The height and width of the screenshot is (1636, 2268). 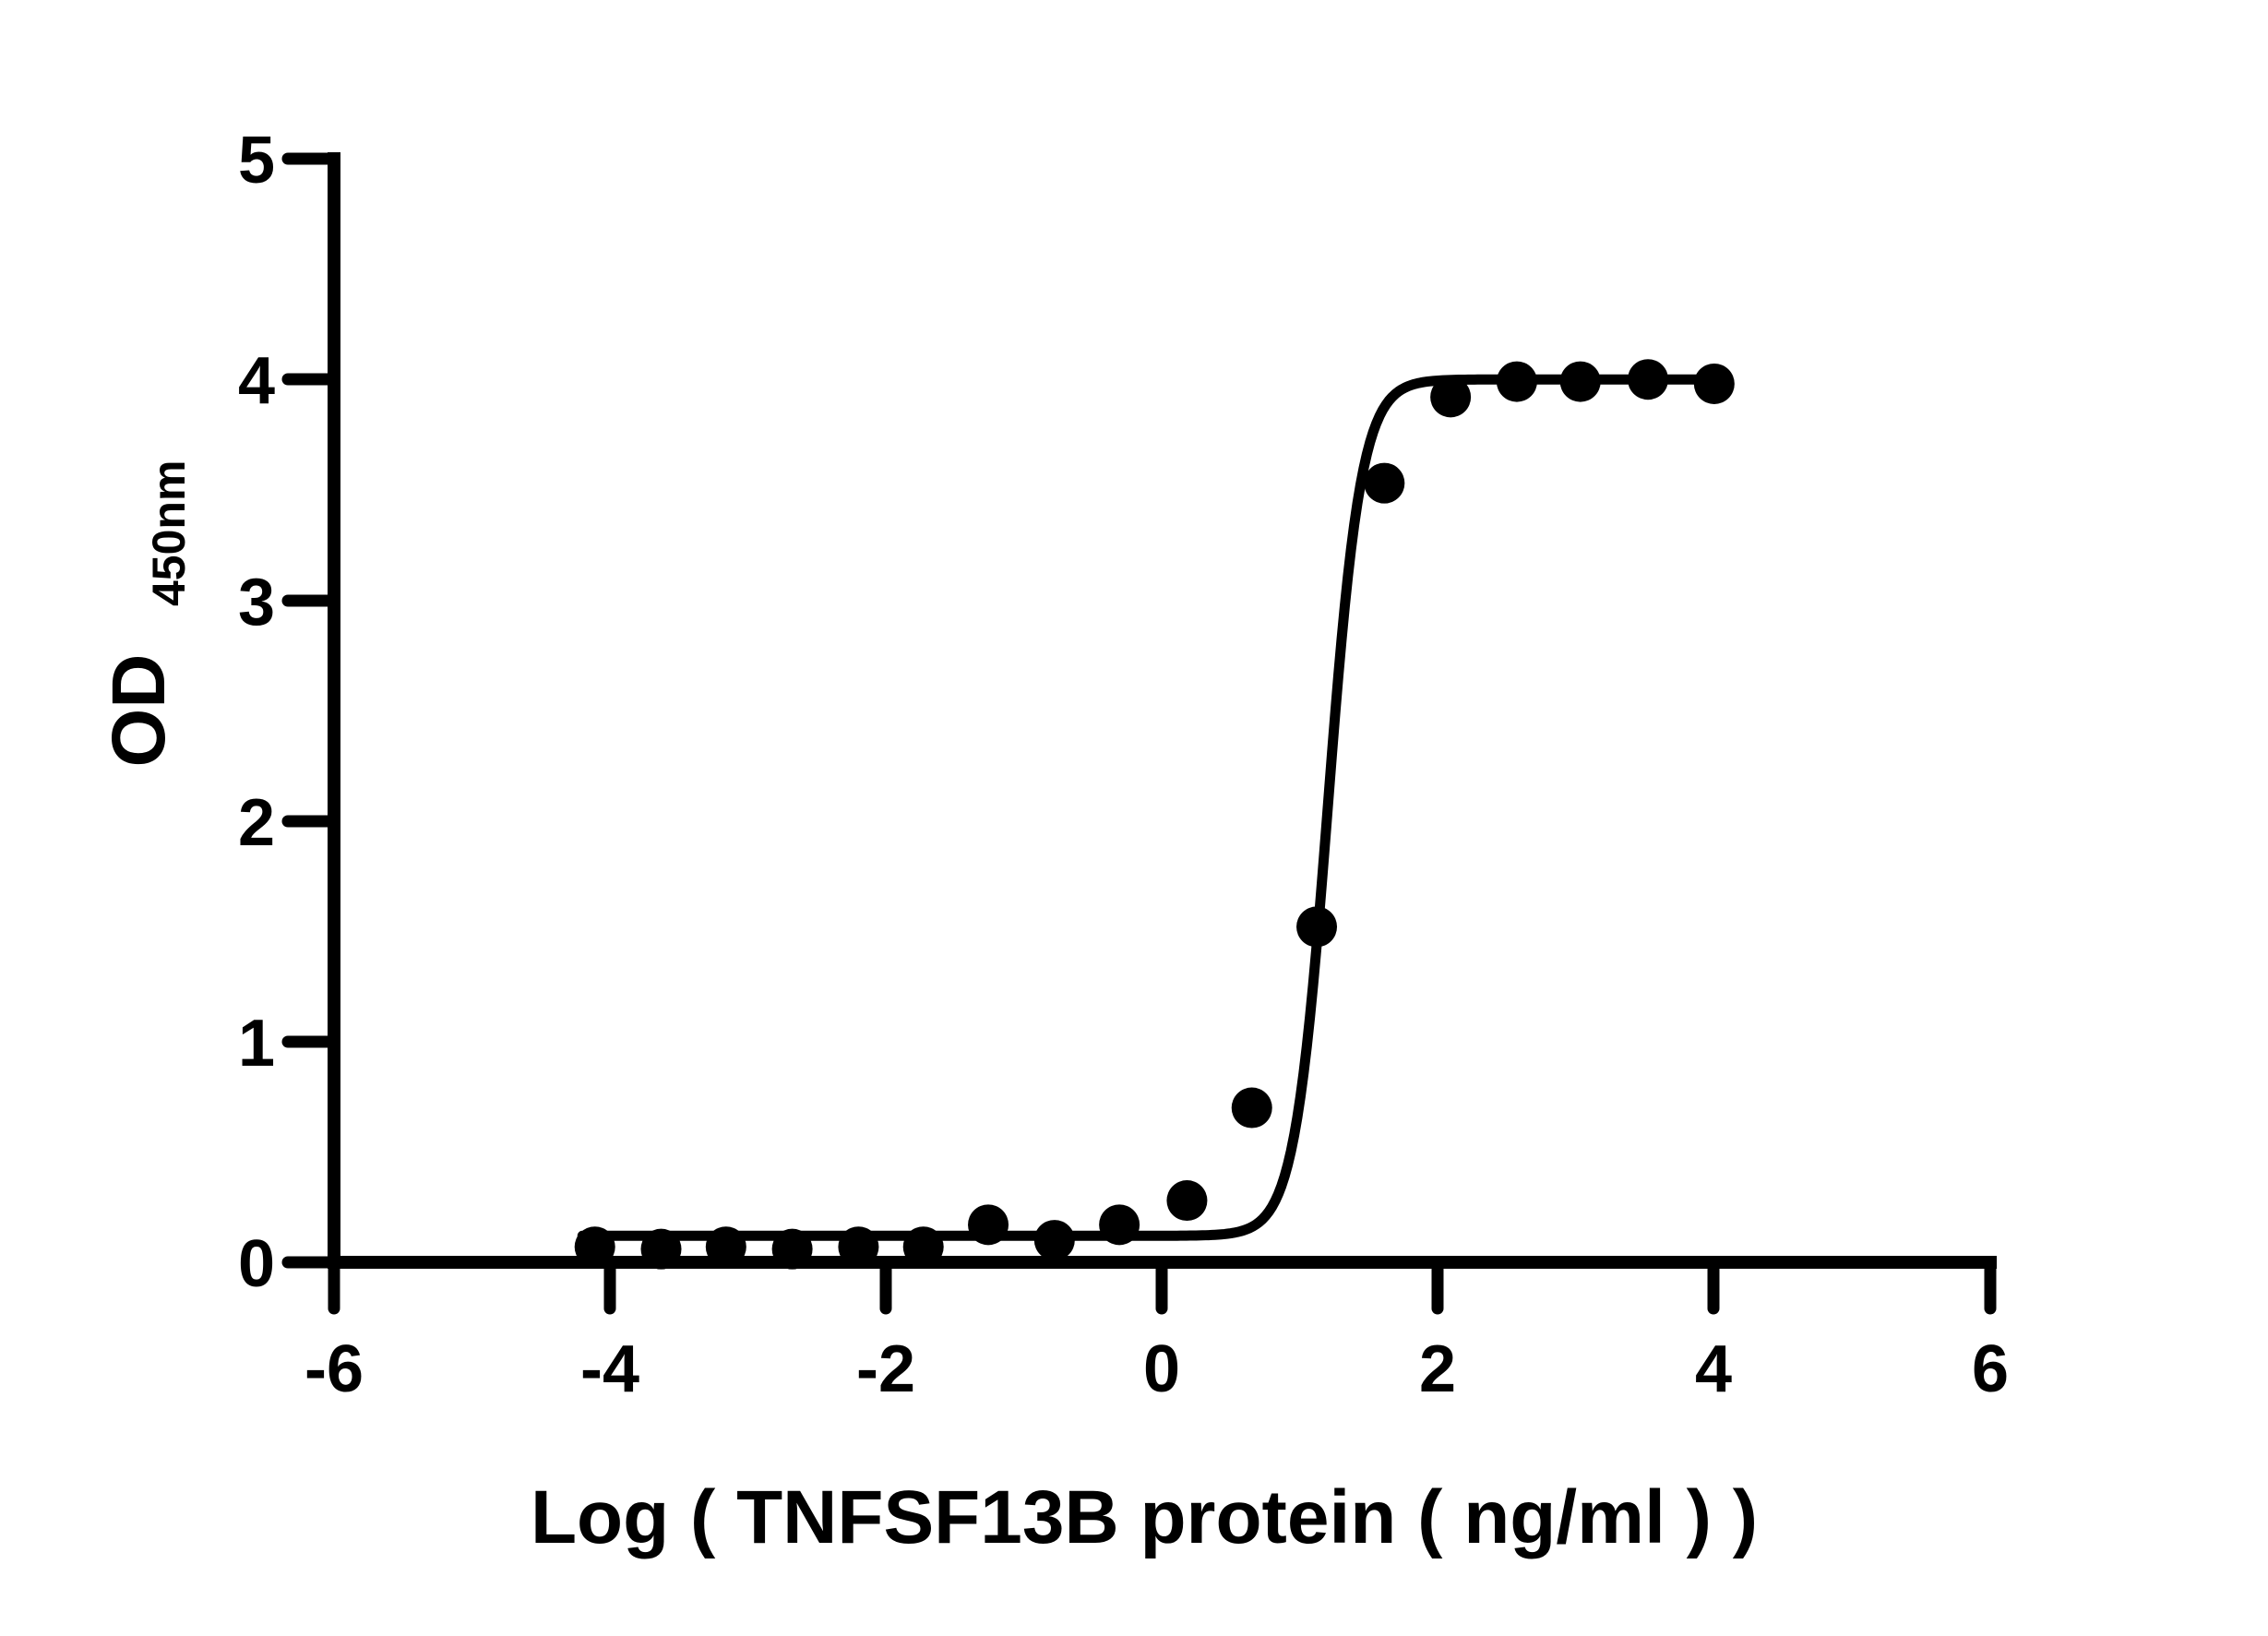 What do you see at coordinates (146, 614) in the screenshot?
I see `y-axis-title: OD 450nm` at bounding box center [146, 614].